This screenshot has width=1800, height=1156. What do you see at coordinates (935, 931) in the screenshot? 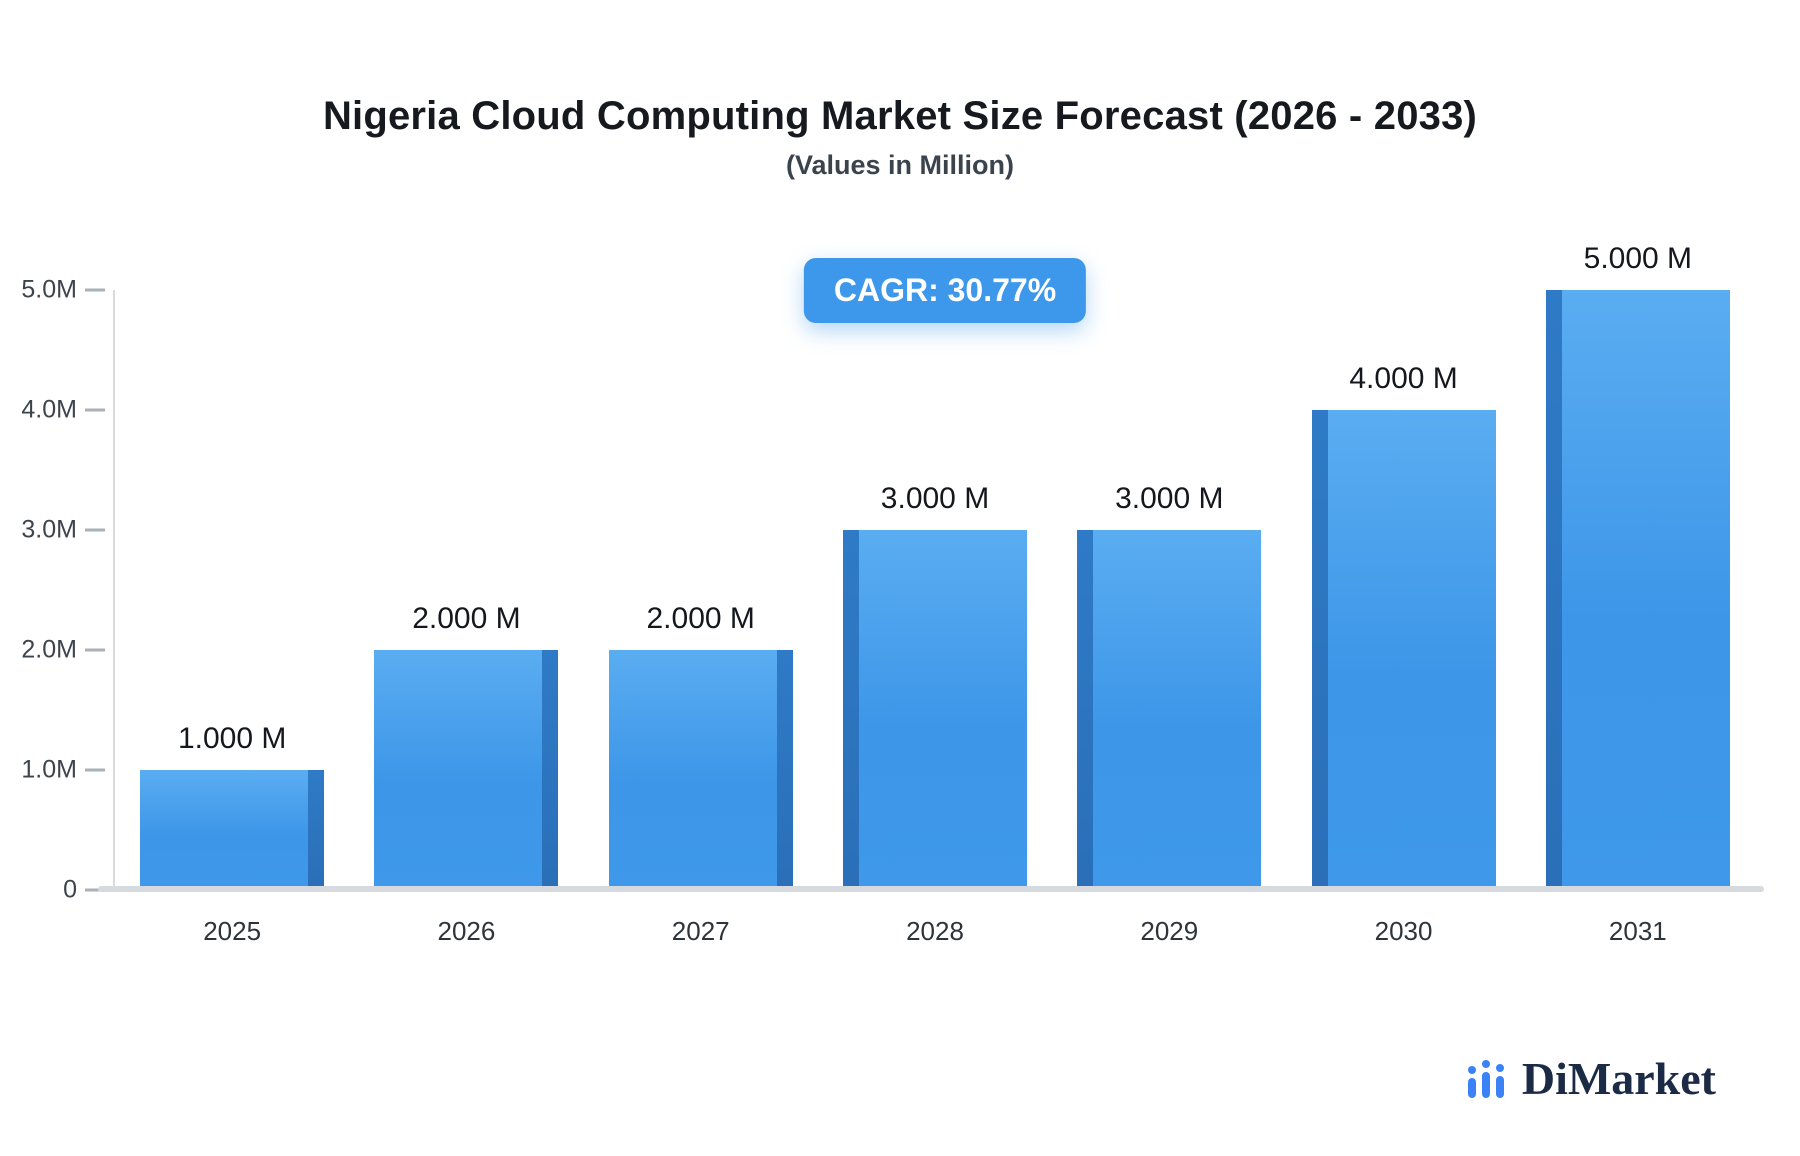
I see `x-axis-label: 2028` at bounding box center [935, 931].